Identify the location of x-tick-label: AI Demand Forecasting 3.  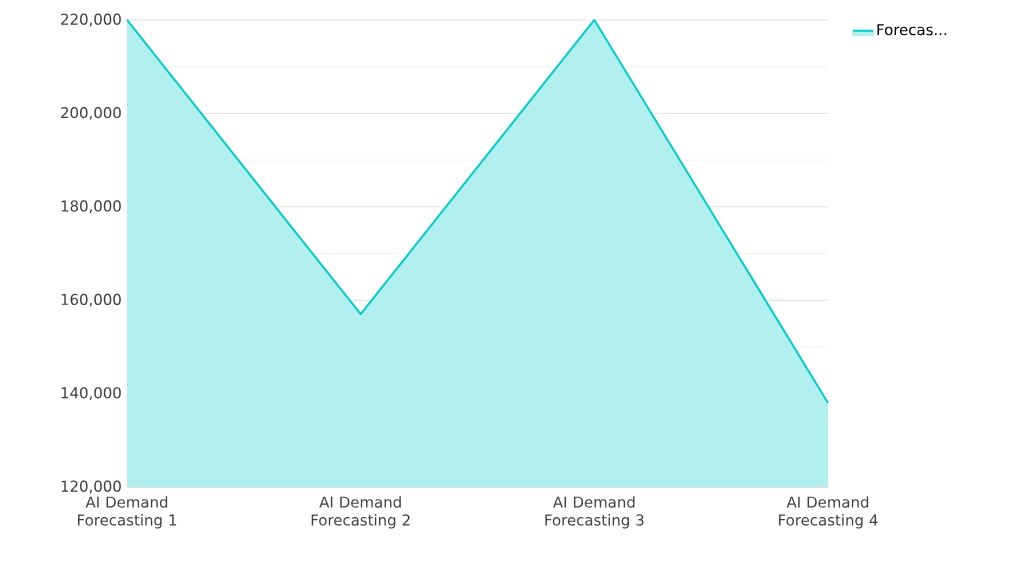
(594, 512).